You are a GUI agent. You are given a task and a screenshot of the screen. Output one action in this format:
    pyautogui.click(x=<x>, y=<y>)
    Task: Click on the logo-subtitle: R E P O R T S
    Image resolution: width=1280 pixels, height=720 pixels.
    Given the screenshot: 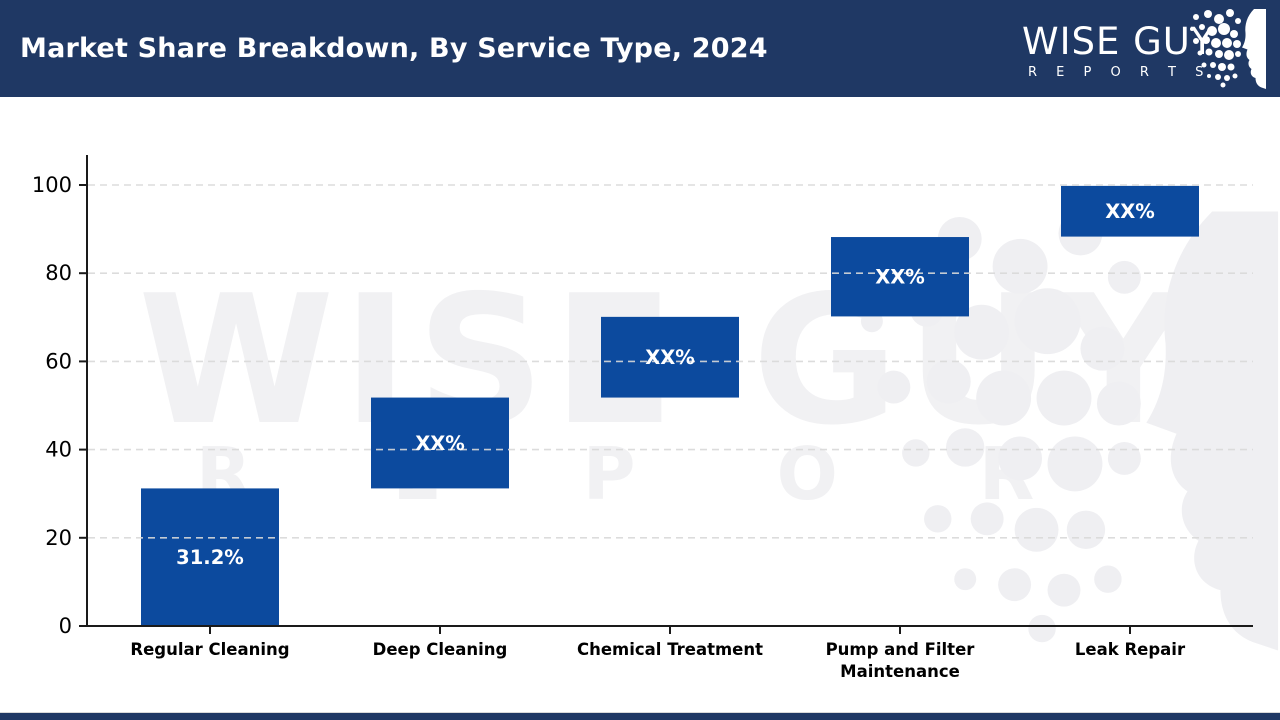 What is the action you would take?
    pyautogui.click(x=1119, y=72)
    